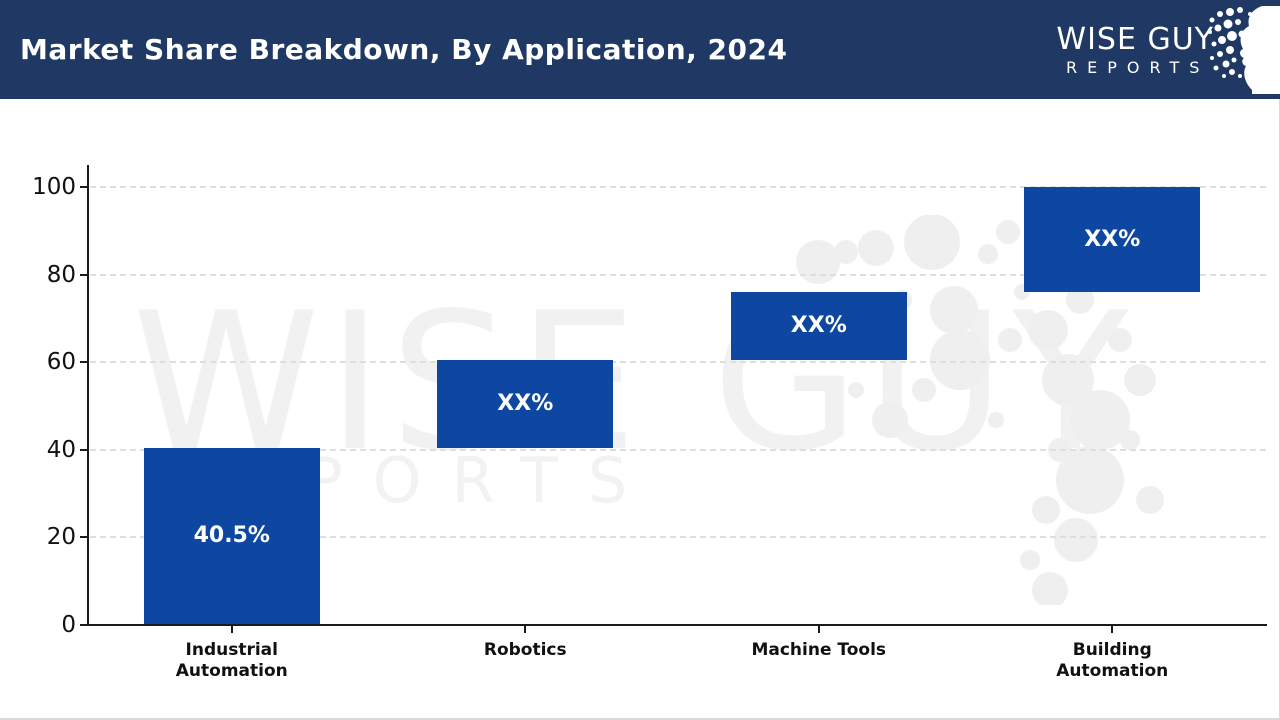 The height and width of the screenshot is (720, 1280). I want to click on y-tick-label: 0, so click(68, 625).